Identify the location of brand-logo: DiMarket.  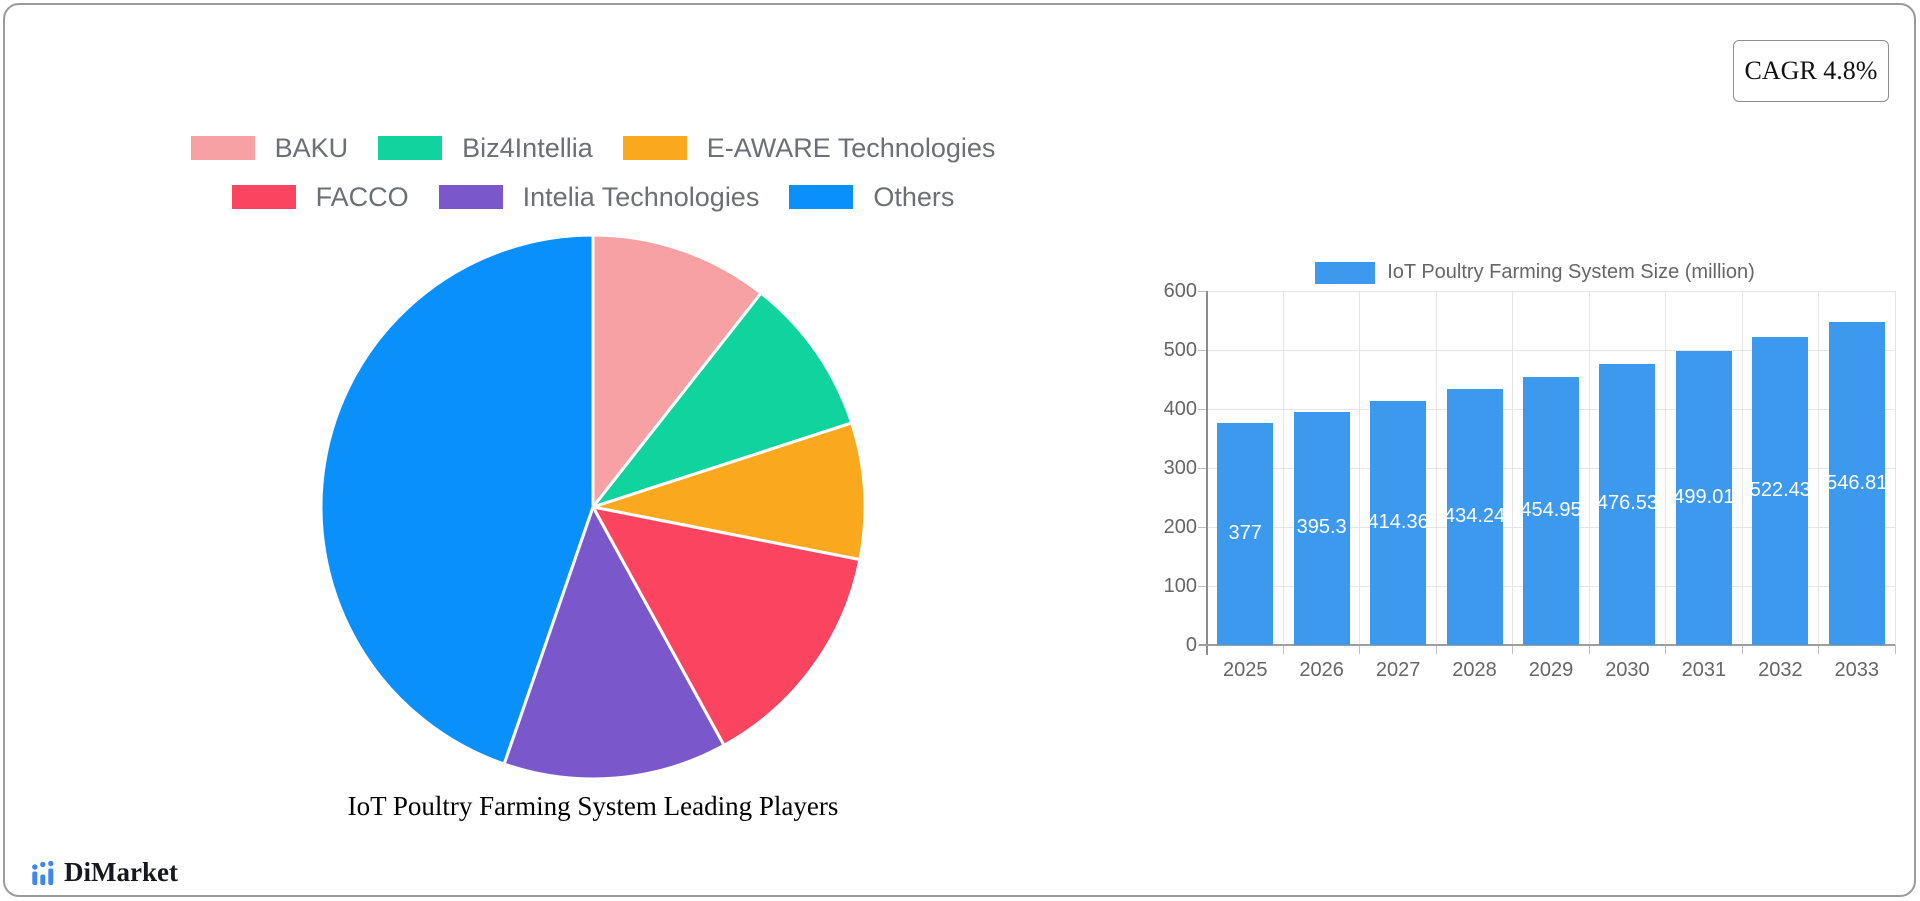
(104, 872).